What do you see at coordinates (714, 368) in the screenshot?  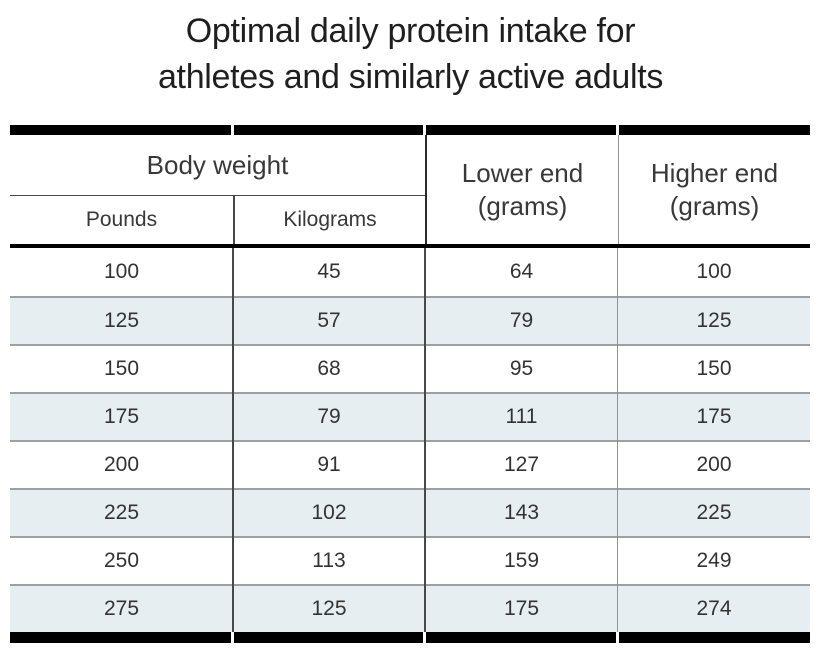 I see `cell-higher-end: 150` at bounding box center [714, 368].